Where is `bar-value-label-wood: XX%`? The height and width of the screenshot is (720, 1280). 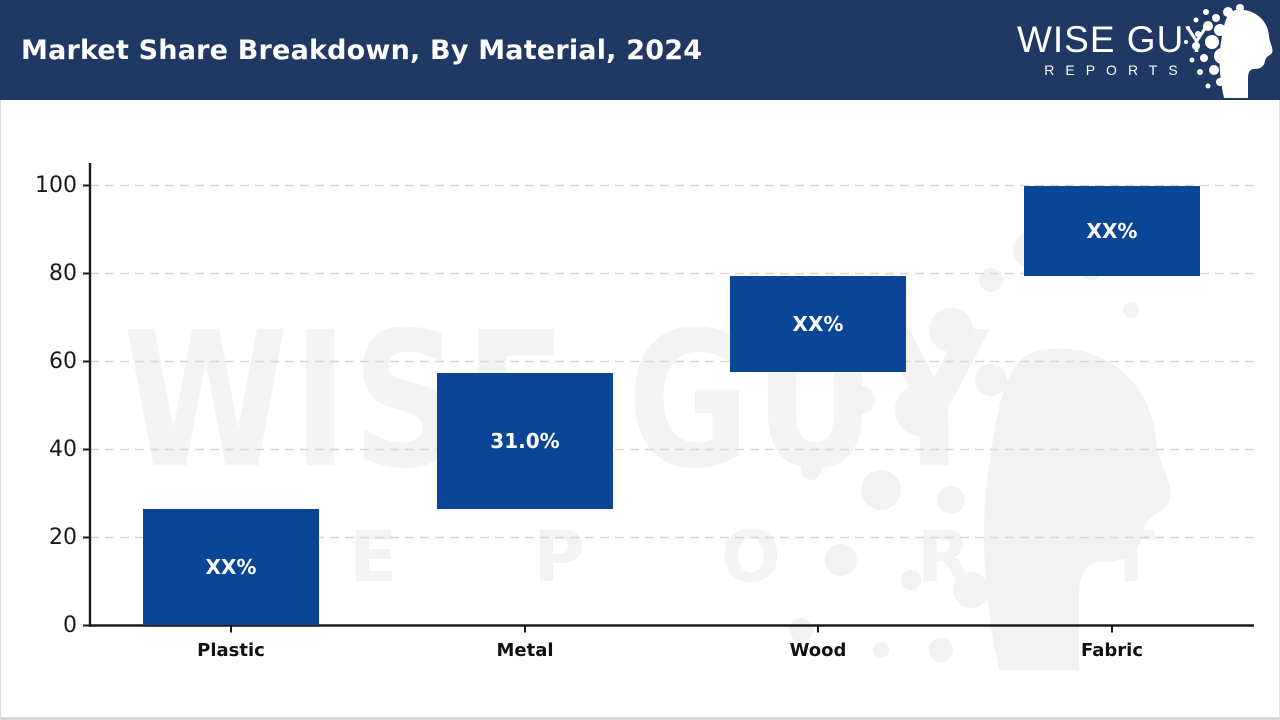
bar-value-label-wood: XX% is located at coordinates (818, 324).